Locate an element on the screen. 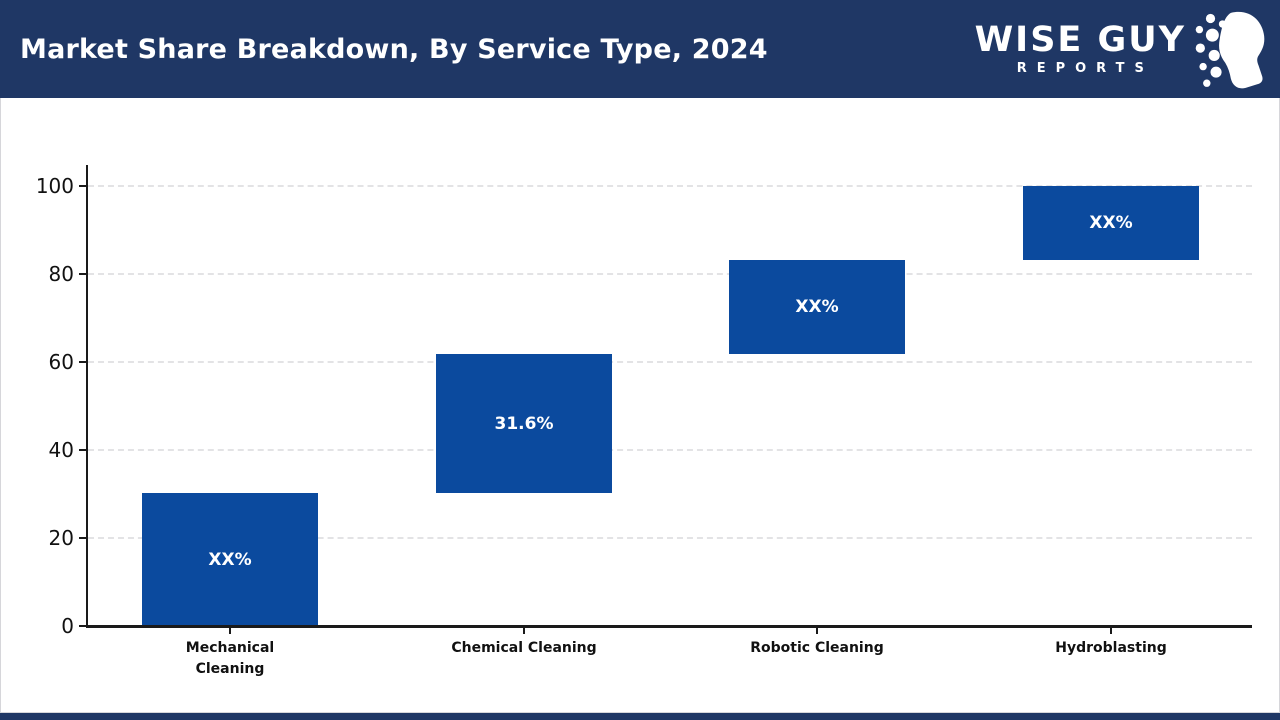 The width and height of the screenshot is (1280, 720). gridline-y100 is located at coordinates (670, 186).